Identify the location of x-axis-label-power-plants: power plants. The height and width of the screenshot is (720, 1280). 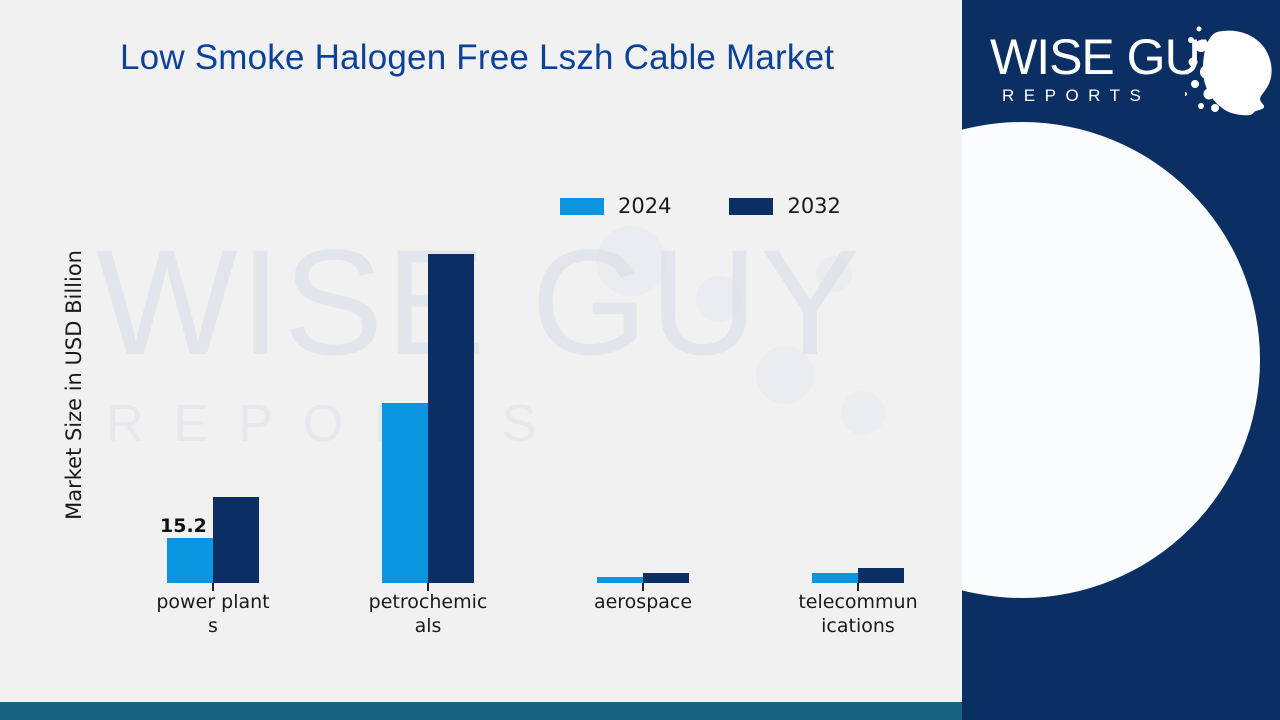
(213, 614).